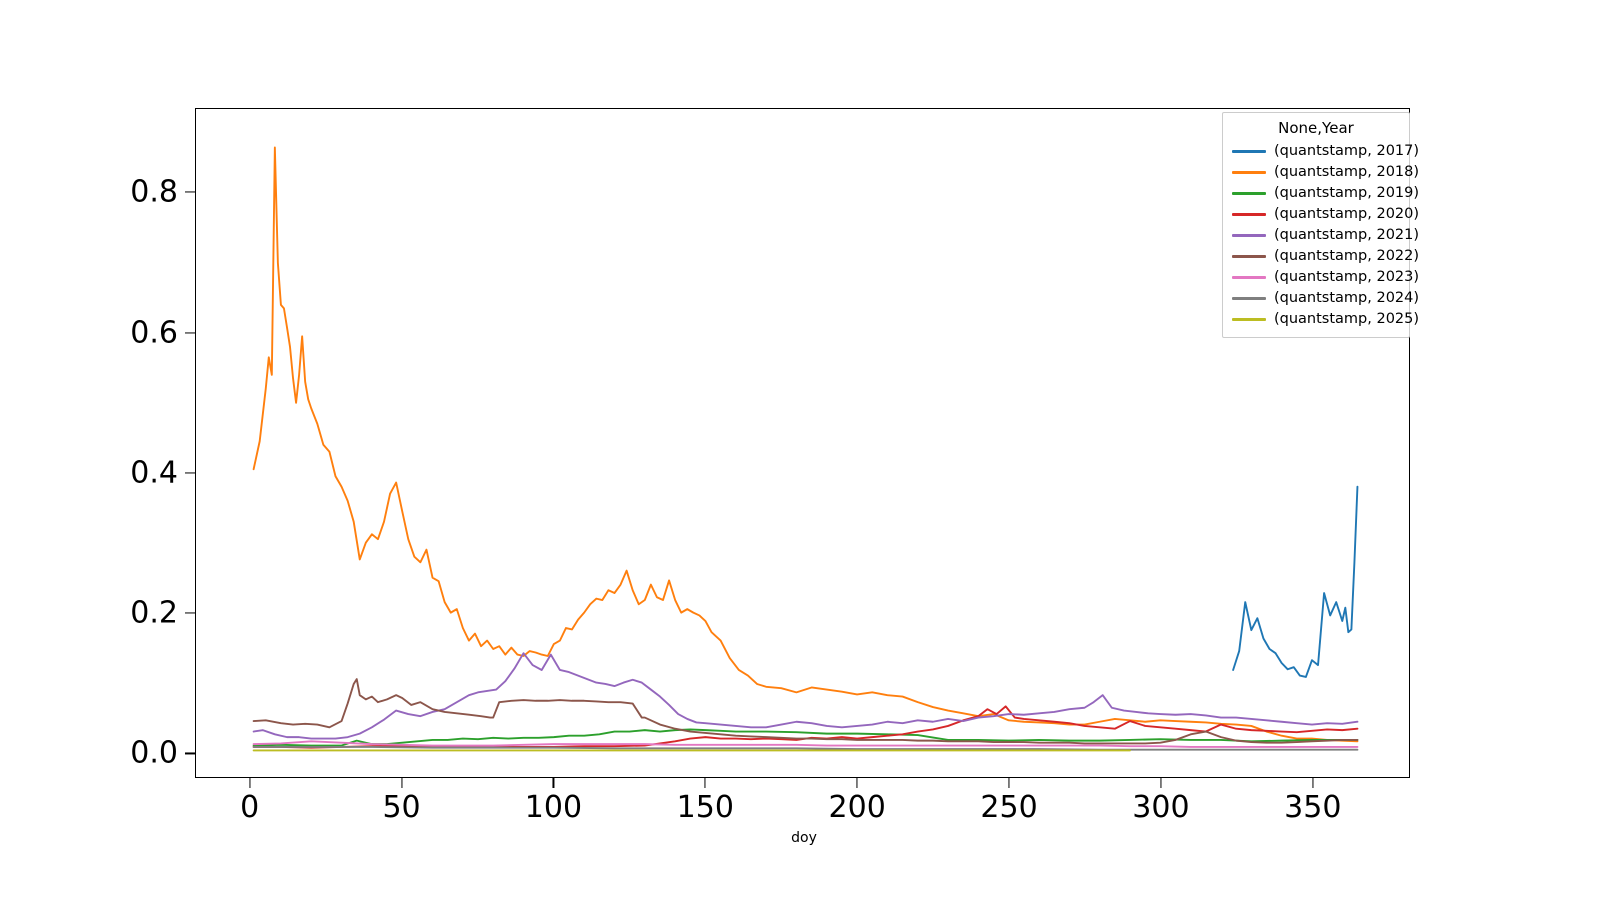 The height and width of the screenshot is (900, 1600). What do you see at coordinates (1347, 256) in the screenshot?
I see `legend-entry-label: (quantstamp, 2022)` at bounding box center [1347, 256].